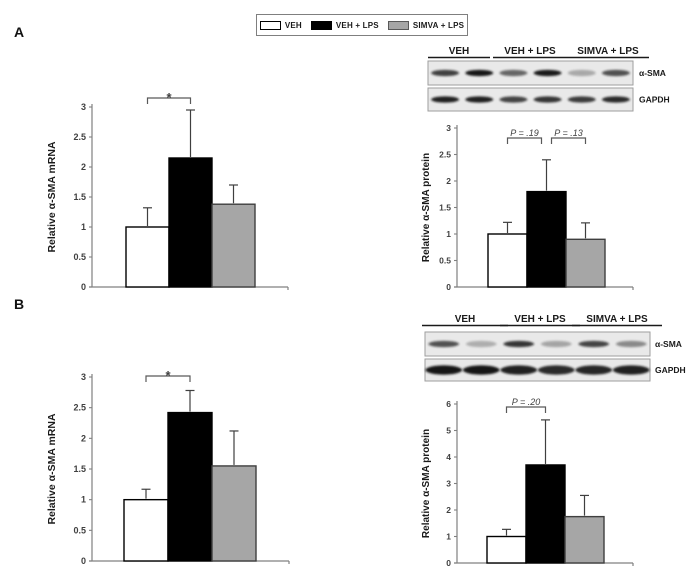 The image size is (699, 575). I want to click on panel-b-label: B, so click(19, 304).